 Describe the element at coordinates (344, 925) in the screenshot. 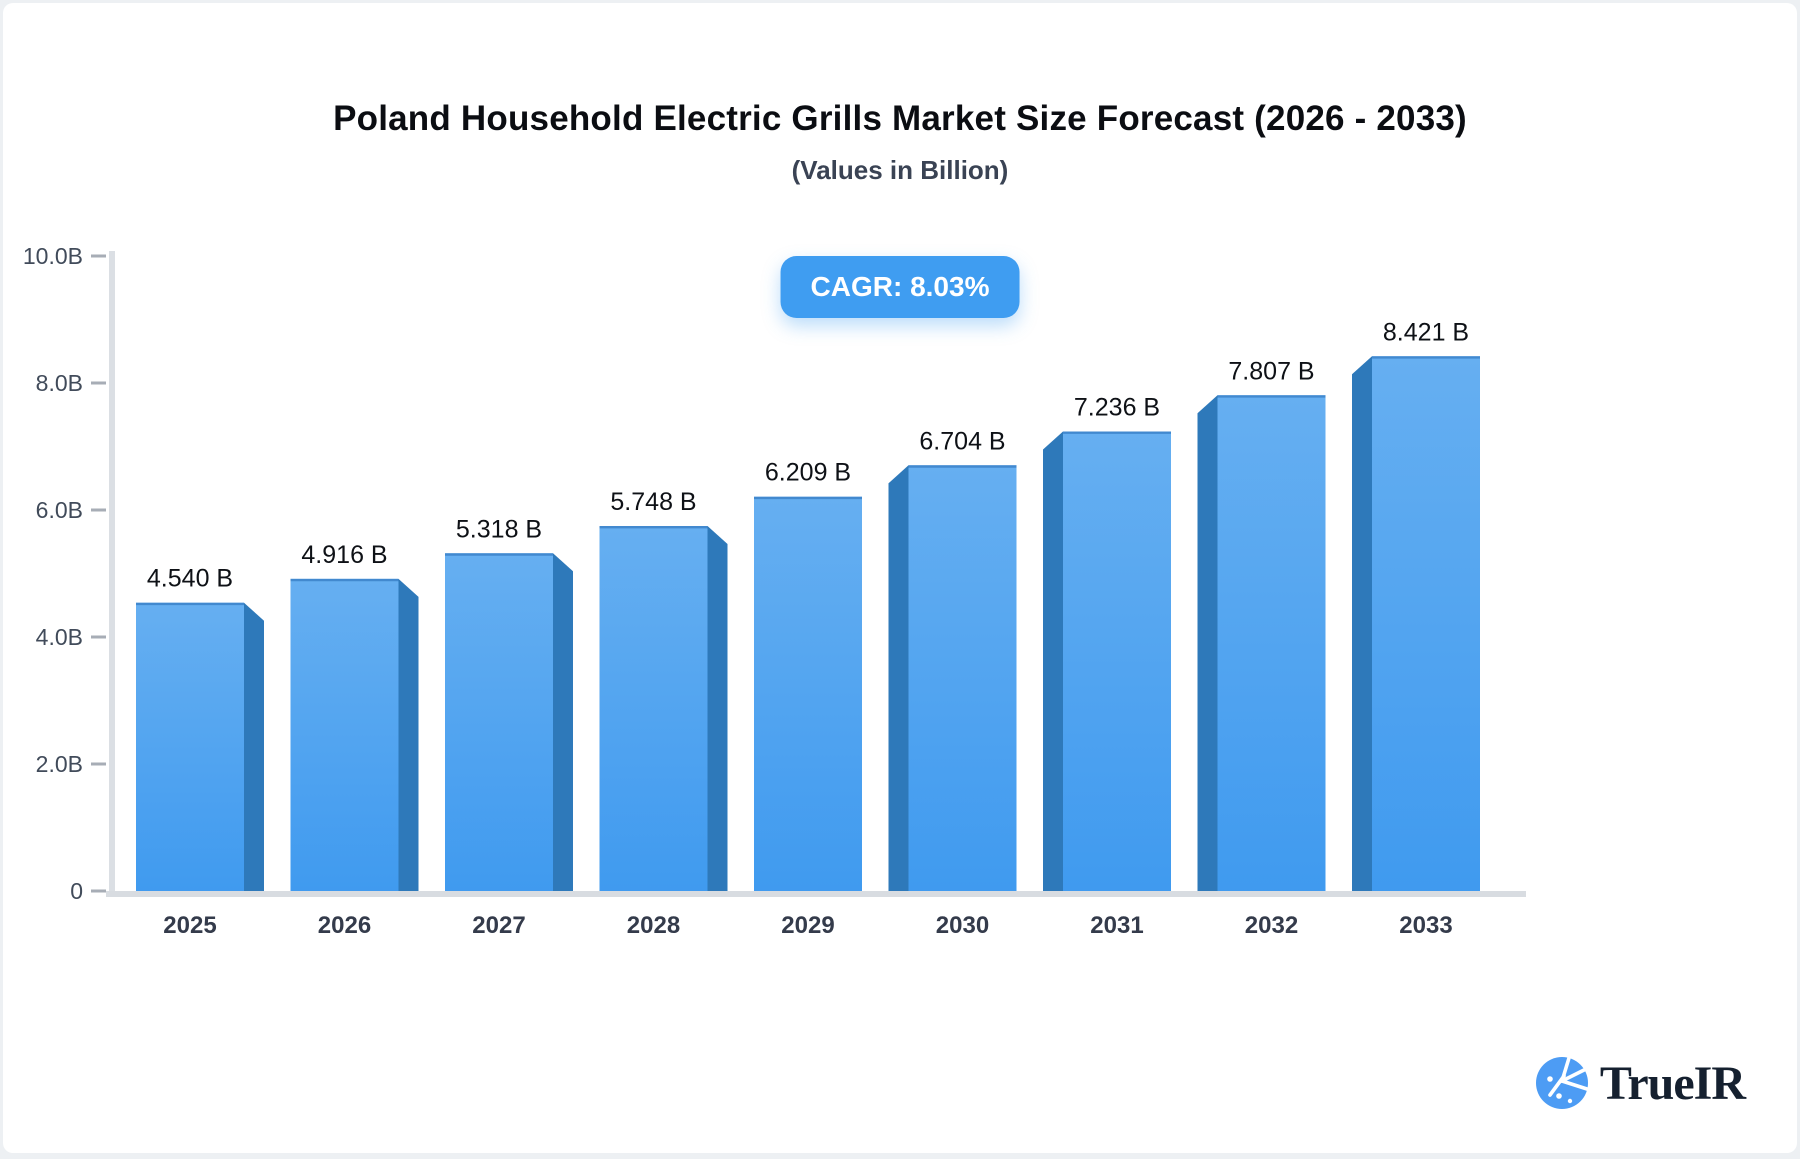

I see `x-axis-label: 2026` at that location.